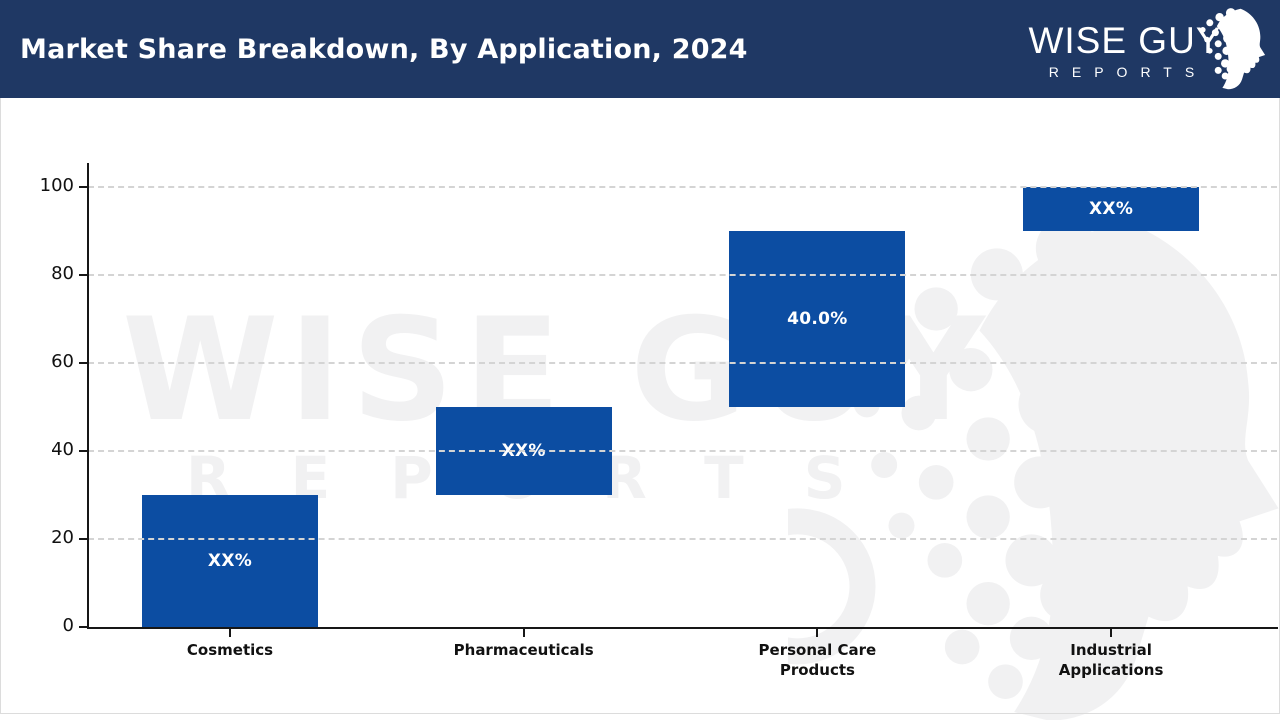 The width and height of the screenshot is (1280, 720). I want to click on x-tick-personal-care-products, so click(817, 633).